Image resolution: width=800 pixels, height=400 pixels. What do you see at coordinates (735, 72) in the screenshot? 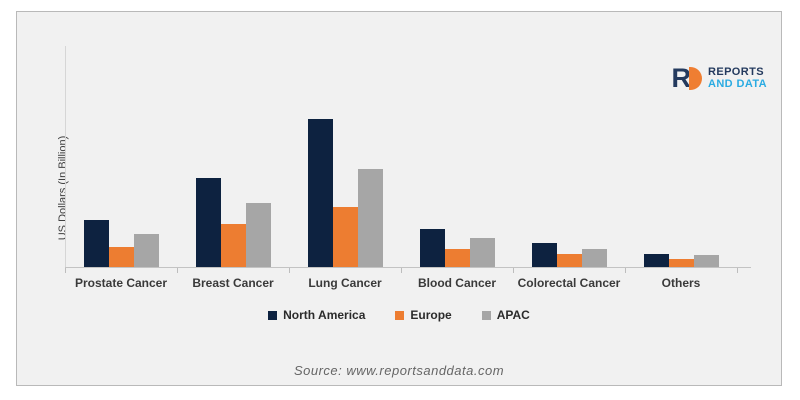
I see `logo-line1: REPORTS` at bounding box center [735, 72].